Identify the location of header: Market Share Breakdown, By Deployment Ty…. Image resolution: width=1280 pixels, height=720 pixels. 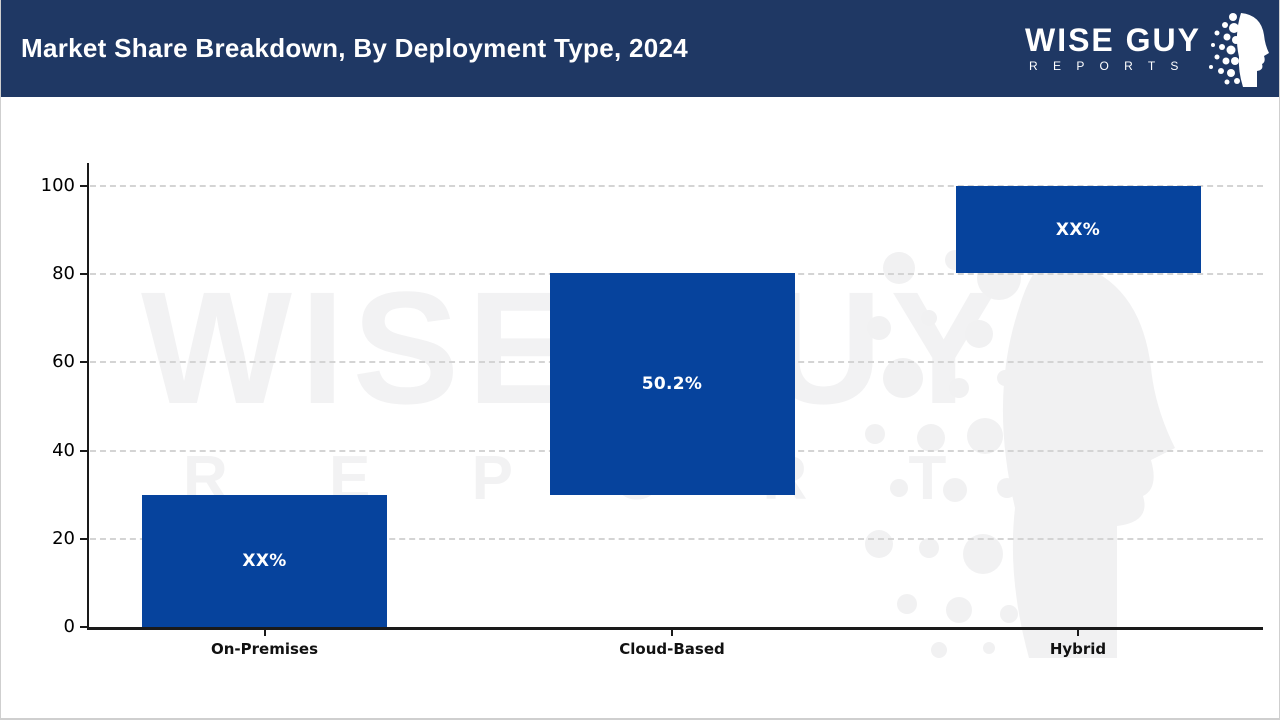
(640, 48).